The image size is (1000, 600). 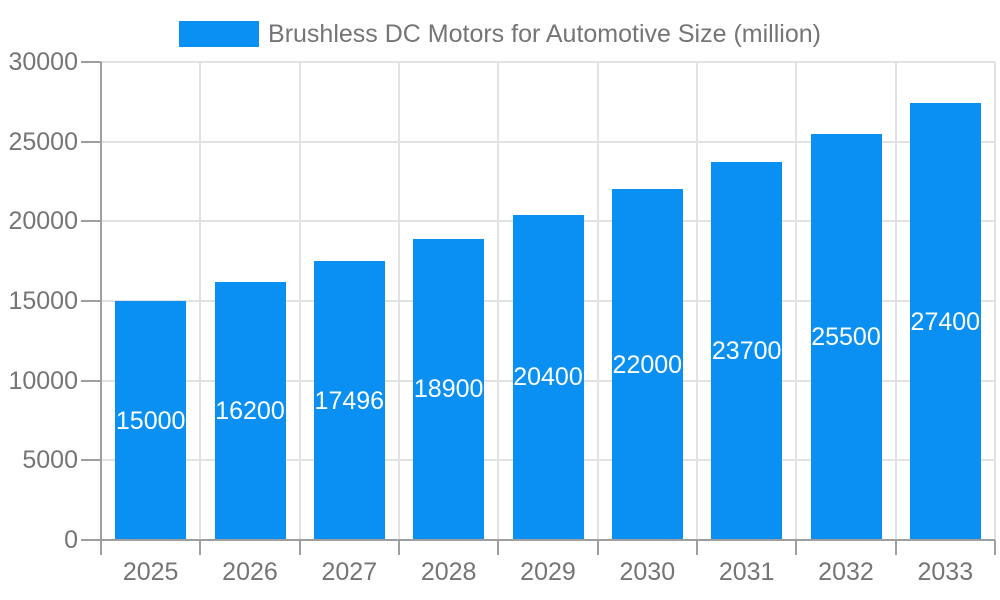 What do you see at coordinates (448, 572) in the screenshot?
I see `x-tick-label: 2028` at bounding box center [448, 572].